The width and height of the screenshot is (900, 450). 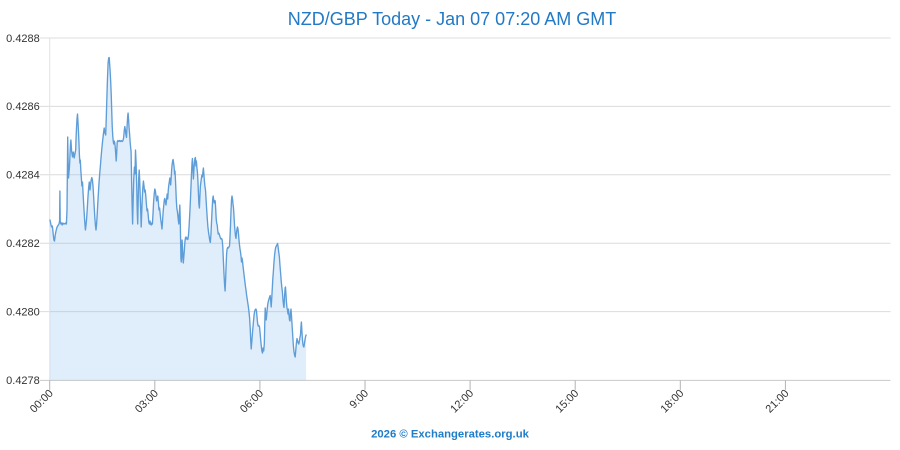 What do you see at coordinates (23, 381) in the screenshot?
I see `svg-text: 0.4278` at bounding box center [23, 381].